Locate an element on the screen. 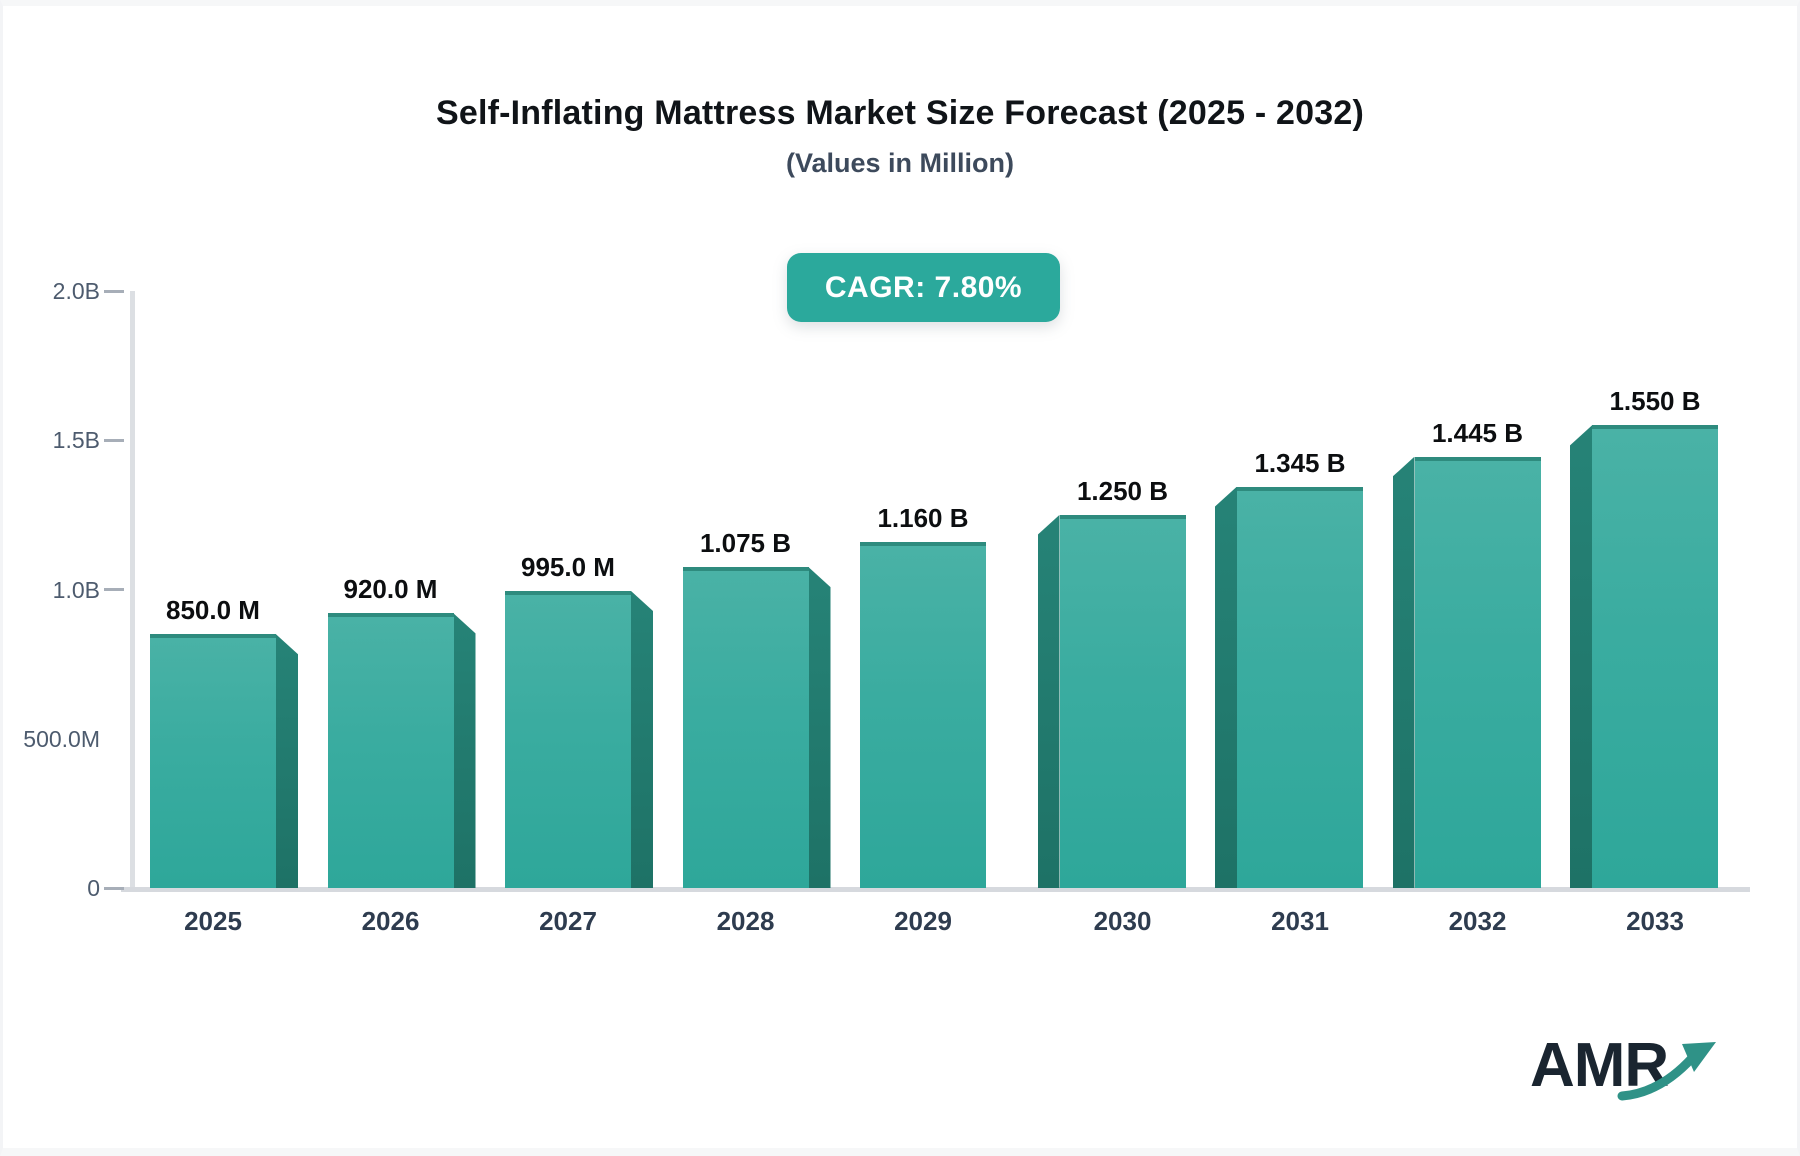 This screenshot has width=1800, height=1156. bar-side-shadow-2030 is located at coordinates (1048, 701).